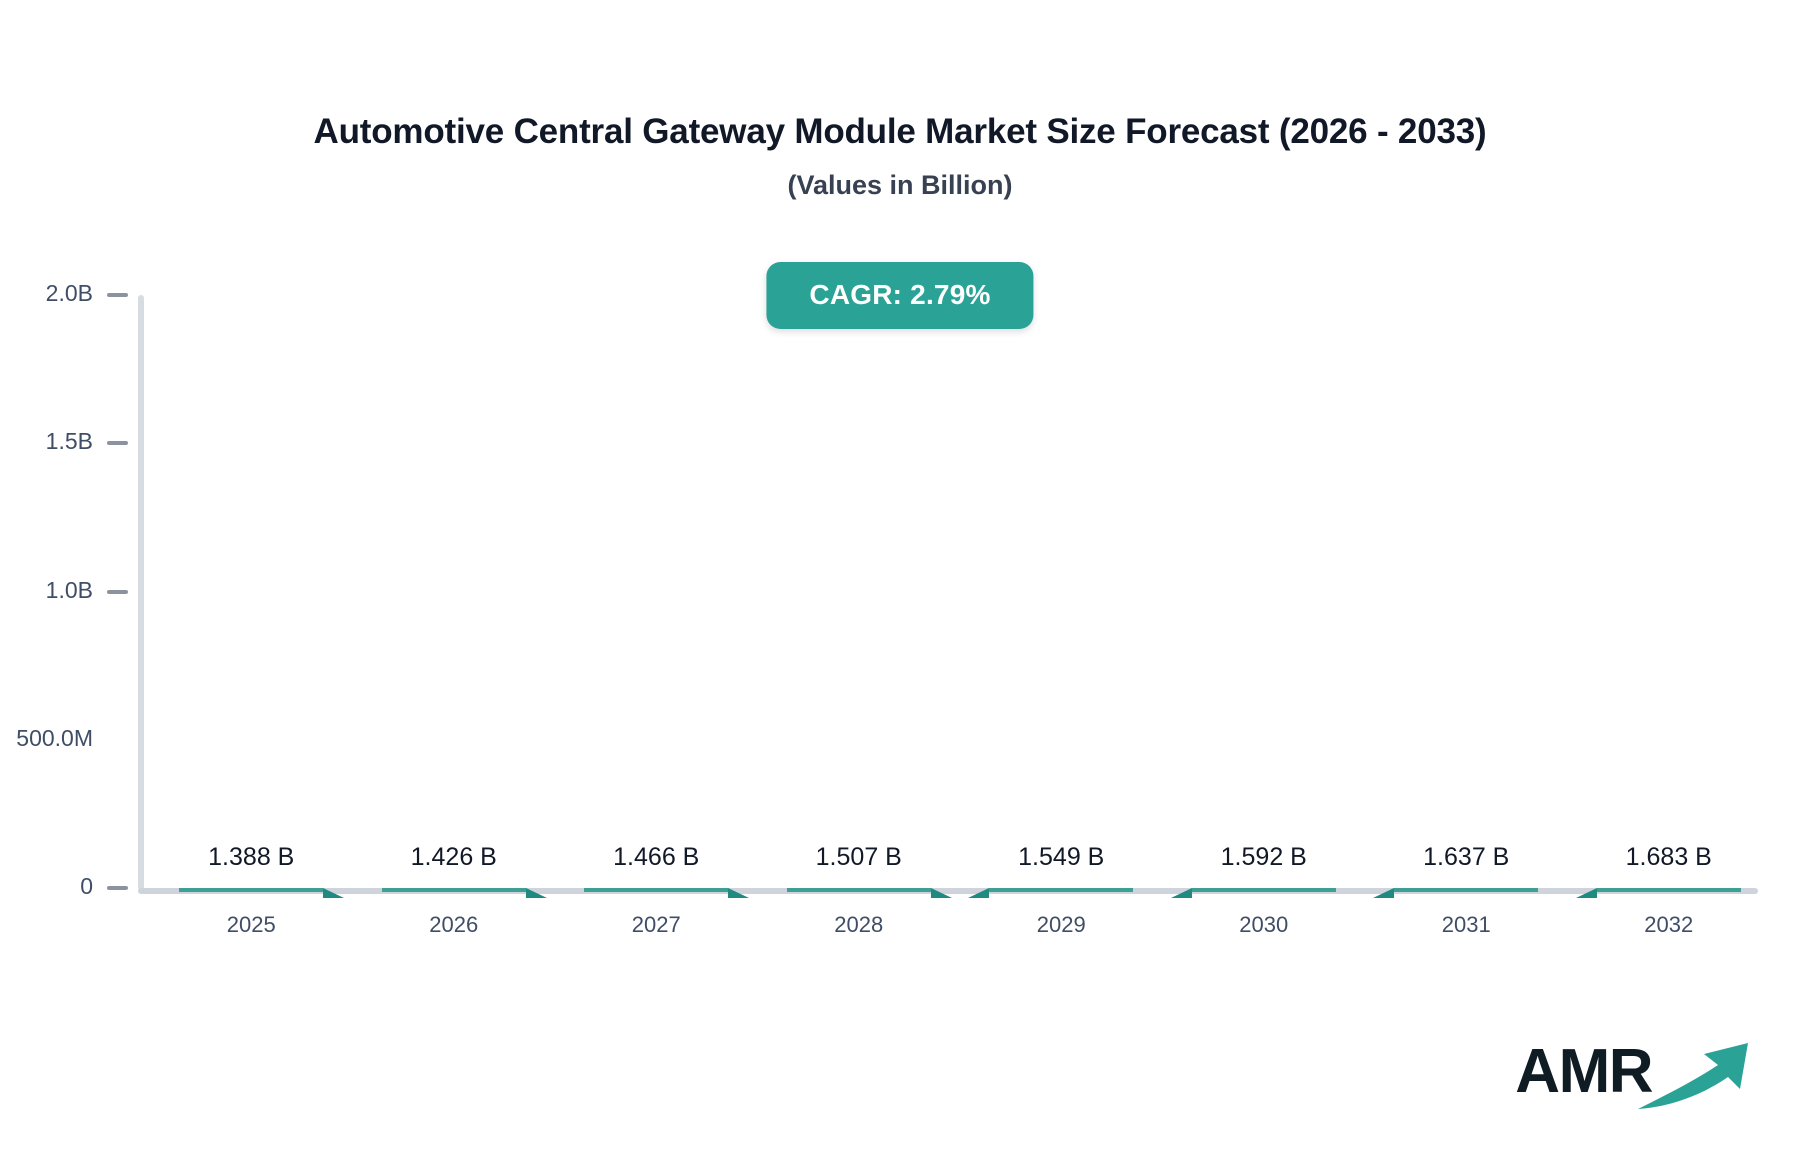 This screenshot has height=1156, width=1800. What do you see at coordinates (454, 924) in the screenshot?
I see `x-tick-label: 2026` at bounding box center [454, 924].